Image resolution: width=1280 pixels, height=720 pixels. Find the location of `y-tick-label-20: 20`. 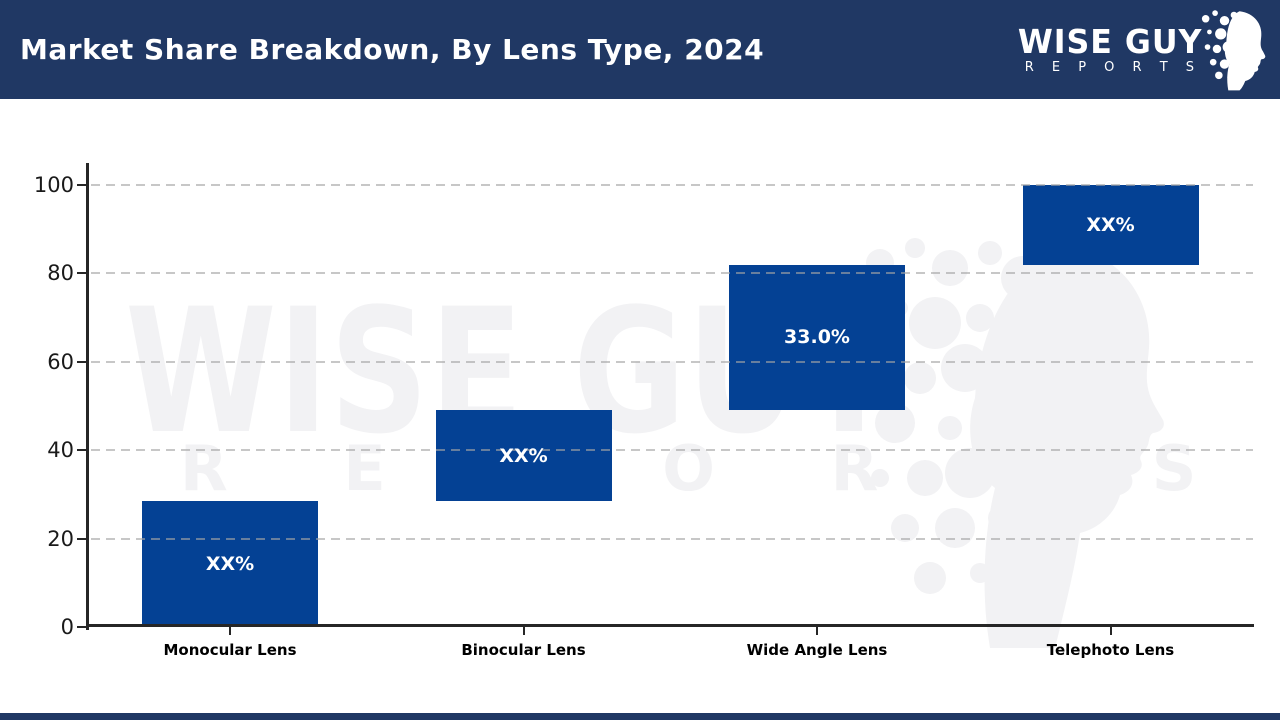

y-tick-label-20: 20 is located at coordinates (60, 538).